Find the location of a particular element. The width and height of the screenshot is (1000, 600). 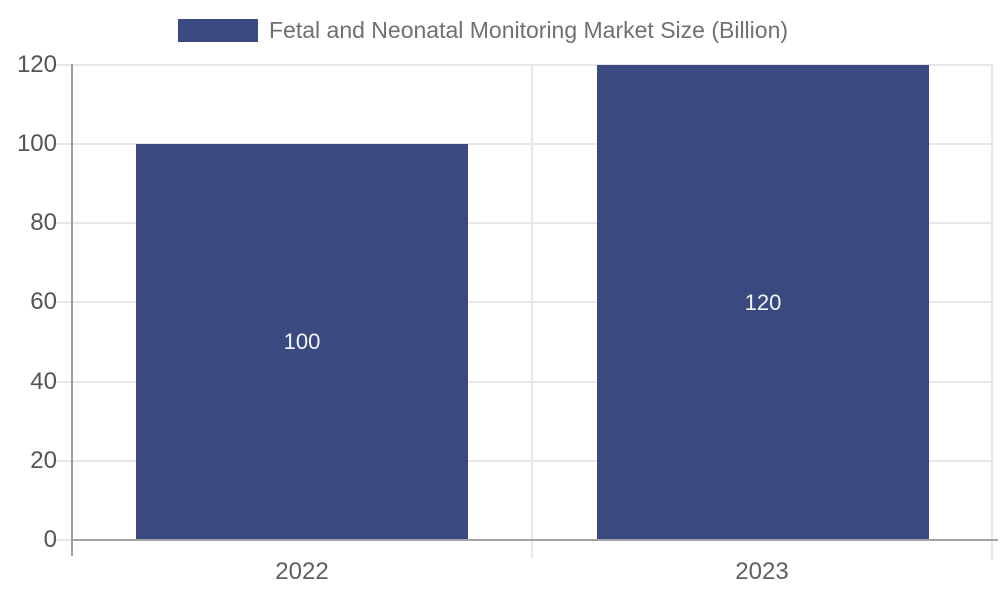

gridline-vertical-mid is located at coordinates (532, 311).